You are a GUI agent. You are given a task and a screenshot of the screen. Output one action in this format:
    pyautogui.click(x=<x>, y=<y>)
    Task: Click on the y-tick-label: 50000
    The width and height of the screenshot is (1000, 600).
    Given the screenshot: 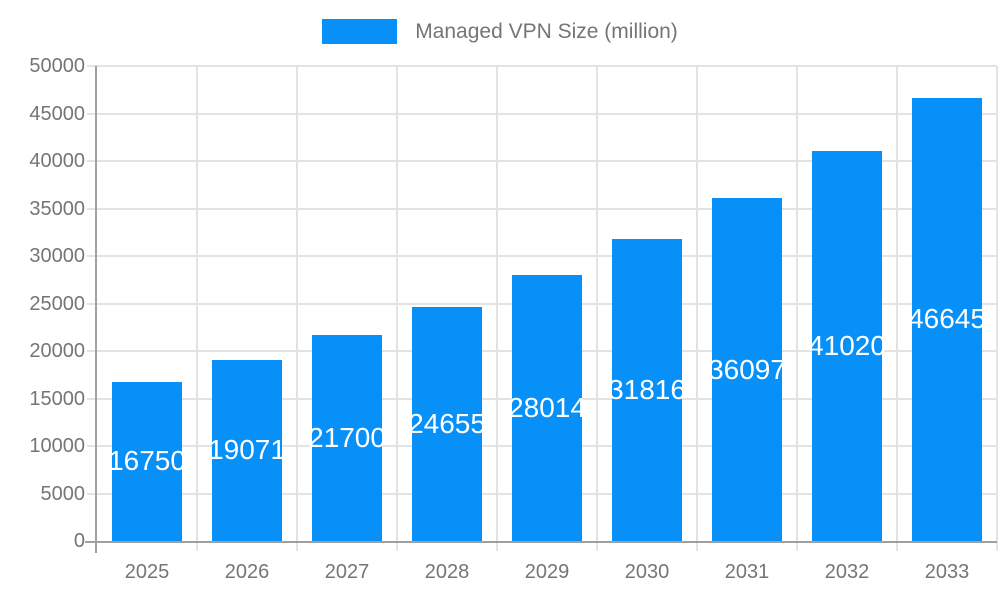 What is the action you would take?
    pyautogui.click(x=57, y=66)
    